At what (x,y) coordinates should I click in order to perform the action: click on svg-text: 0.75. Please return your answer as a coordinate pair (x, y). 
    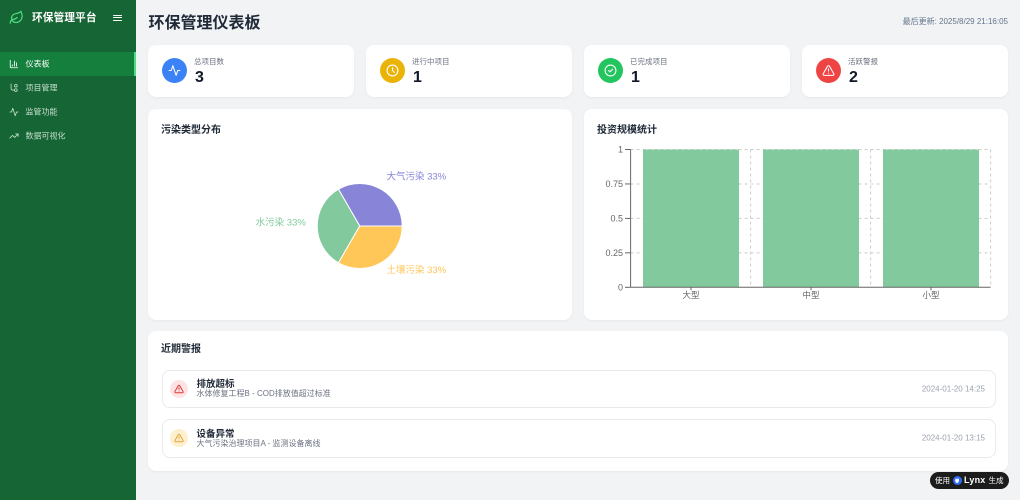
    Looking at the image, I should click on (614, 184).